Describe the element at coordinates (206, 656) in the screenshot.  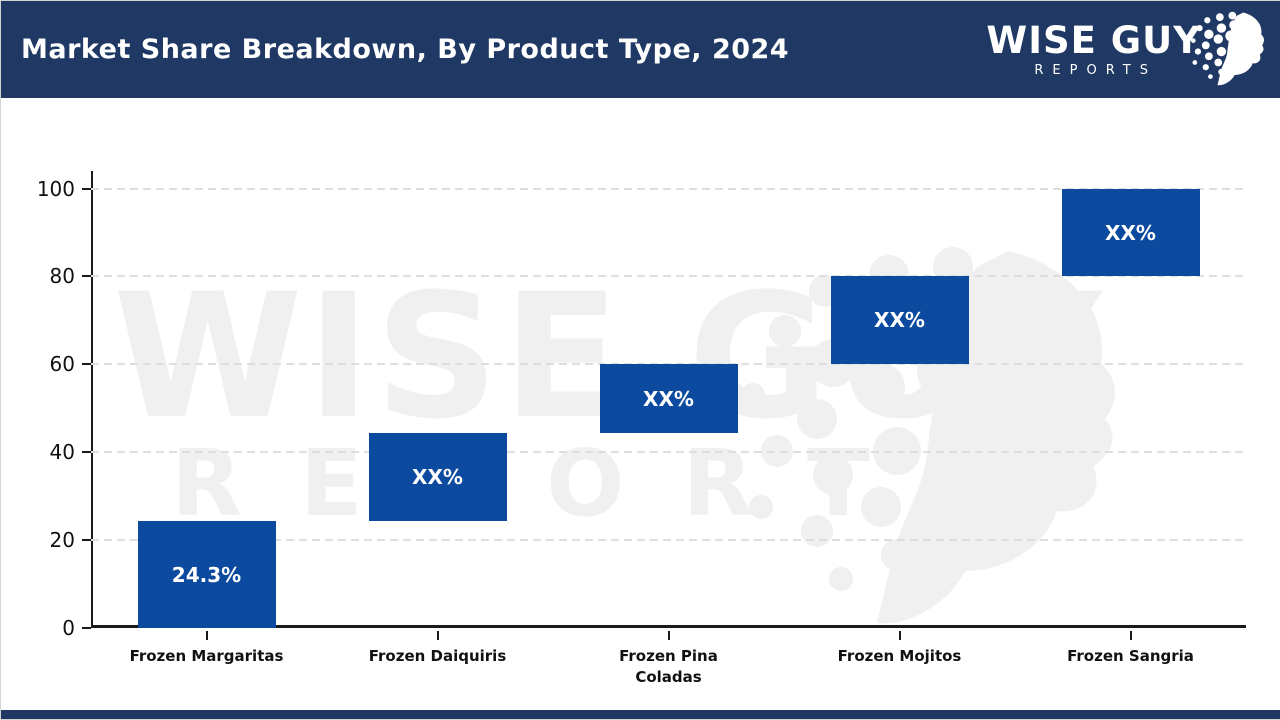
I see `x-tick-label: Frozen Margaritas` at that location.